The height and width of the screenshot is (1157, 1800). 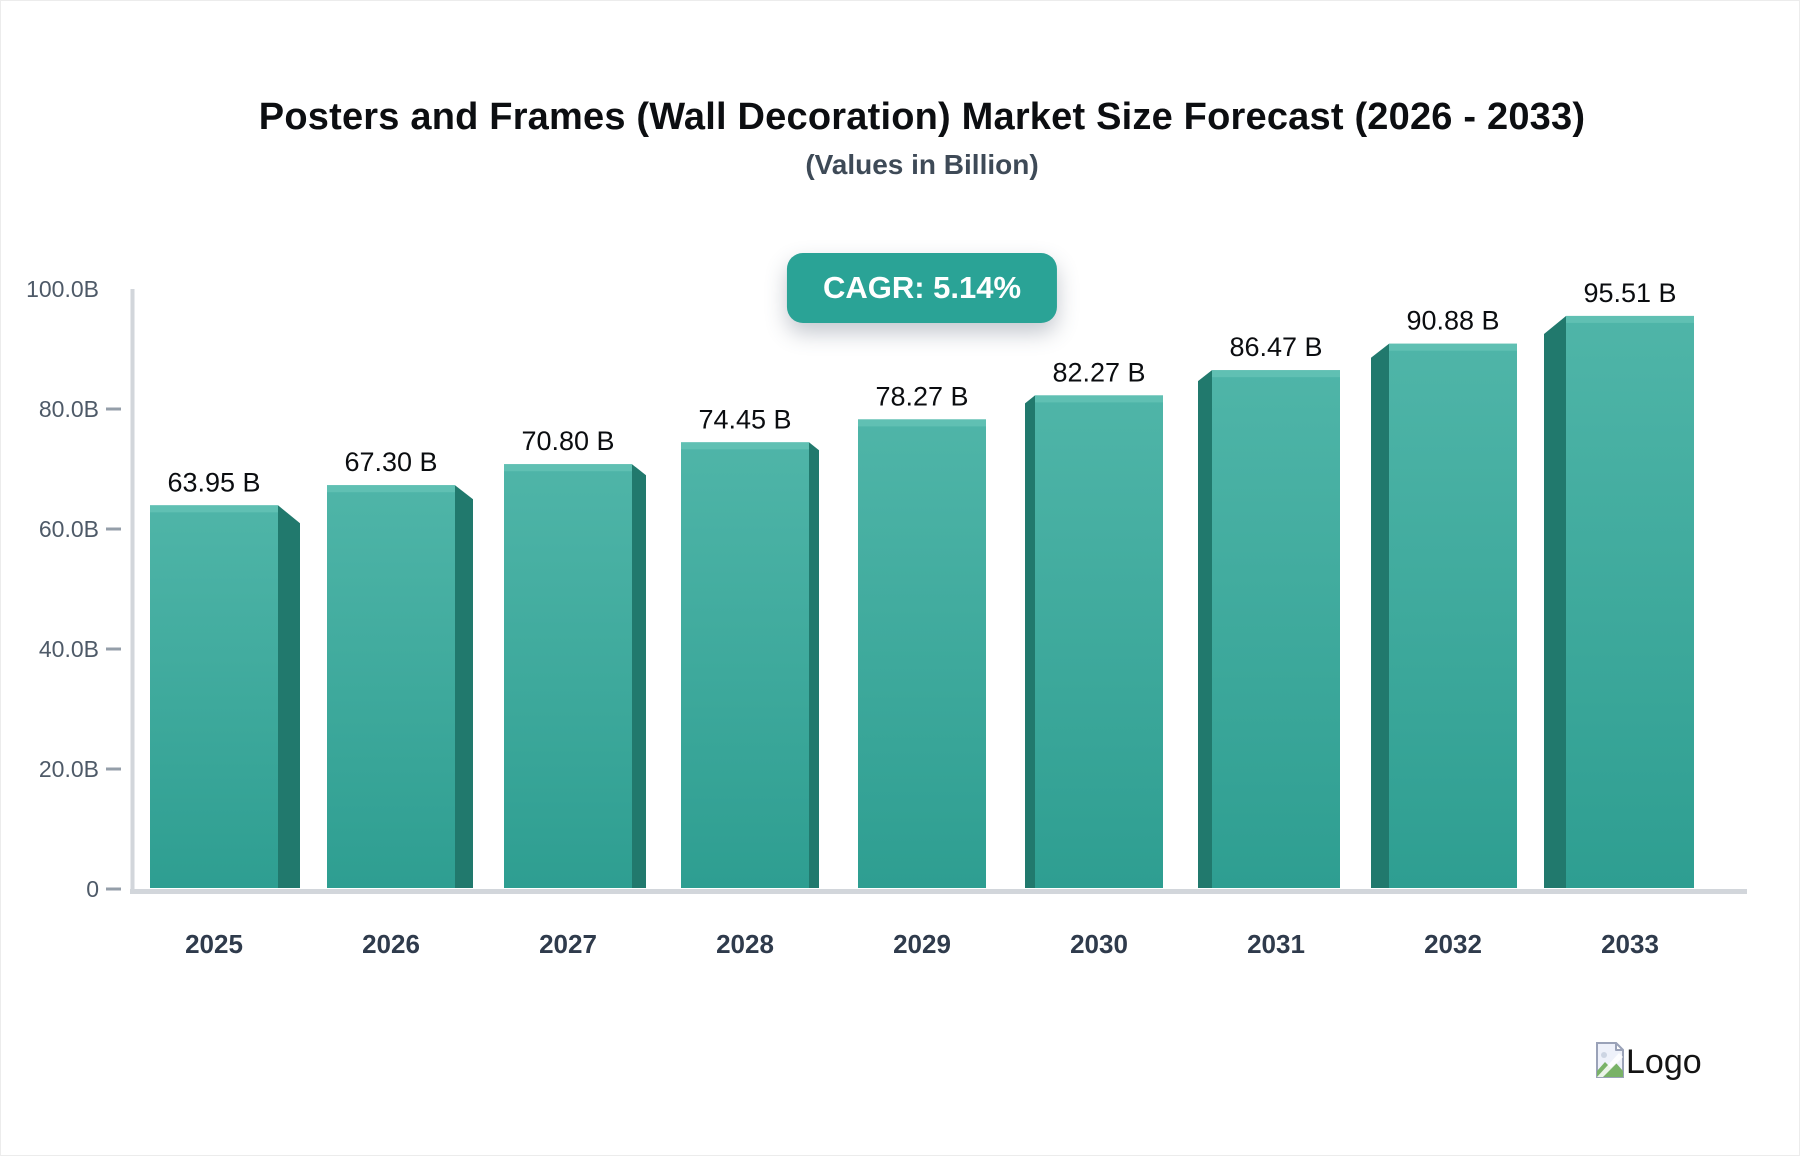 I want to click on x-axis-label: 2025, so click(x=214, y=944).